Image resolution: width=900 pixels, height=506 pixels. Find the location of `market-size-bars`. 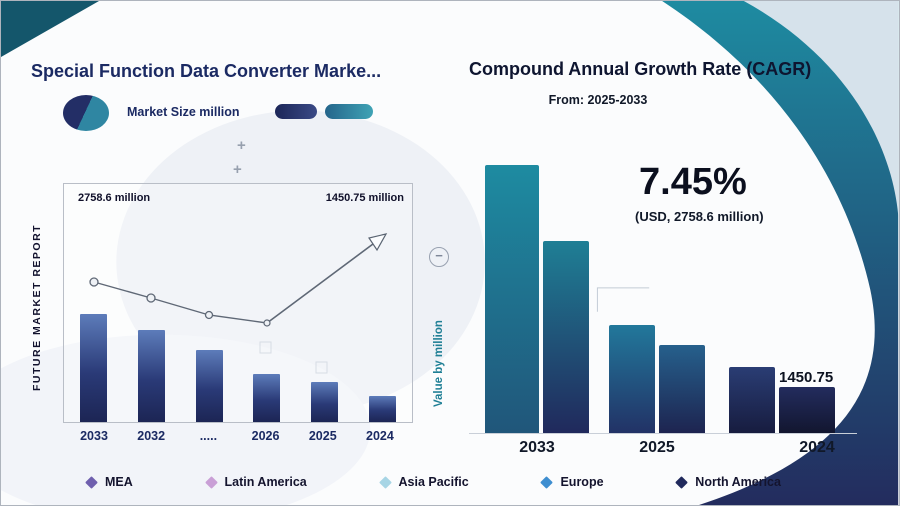

market-size-bars is located at coordinates (238, 368).